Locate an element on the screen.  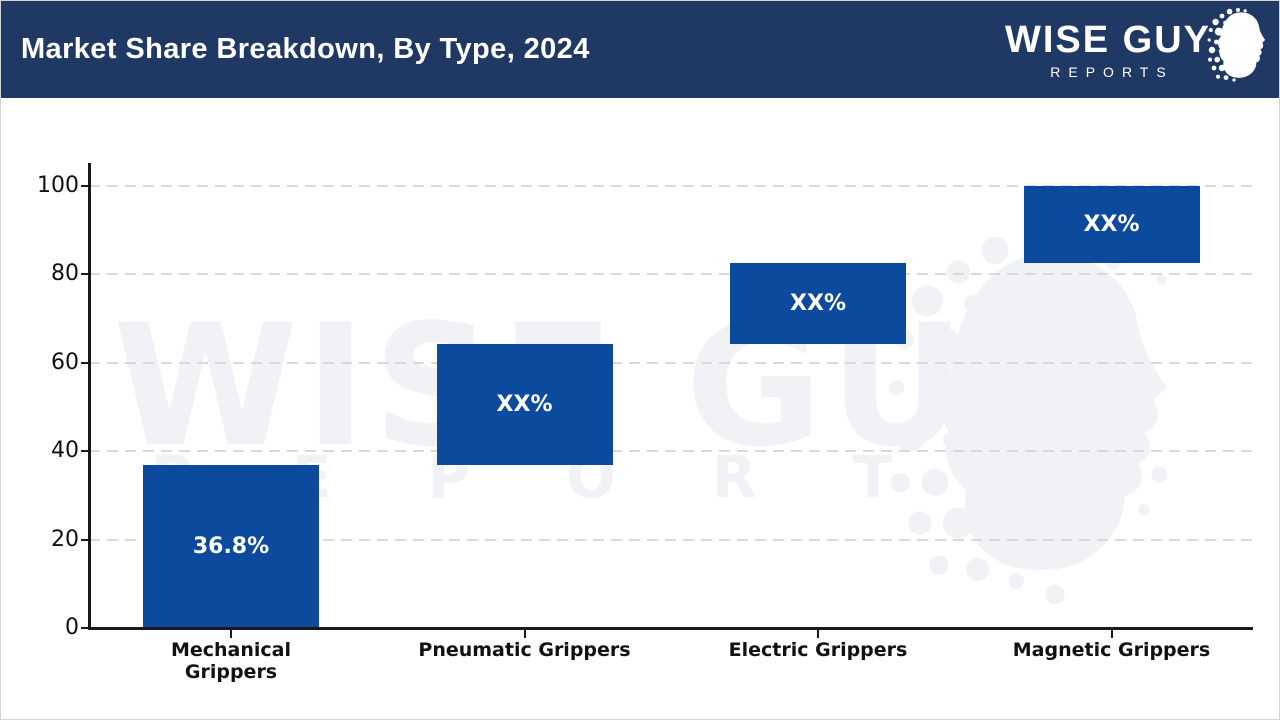
x-category-label: Mechanical Grippers is located at coordinates (231, 661).